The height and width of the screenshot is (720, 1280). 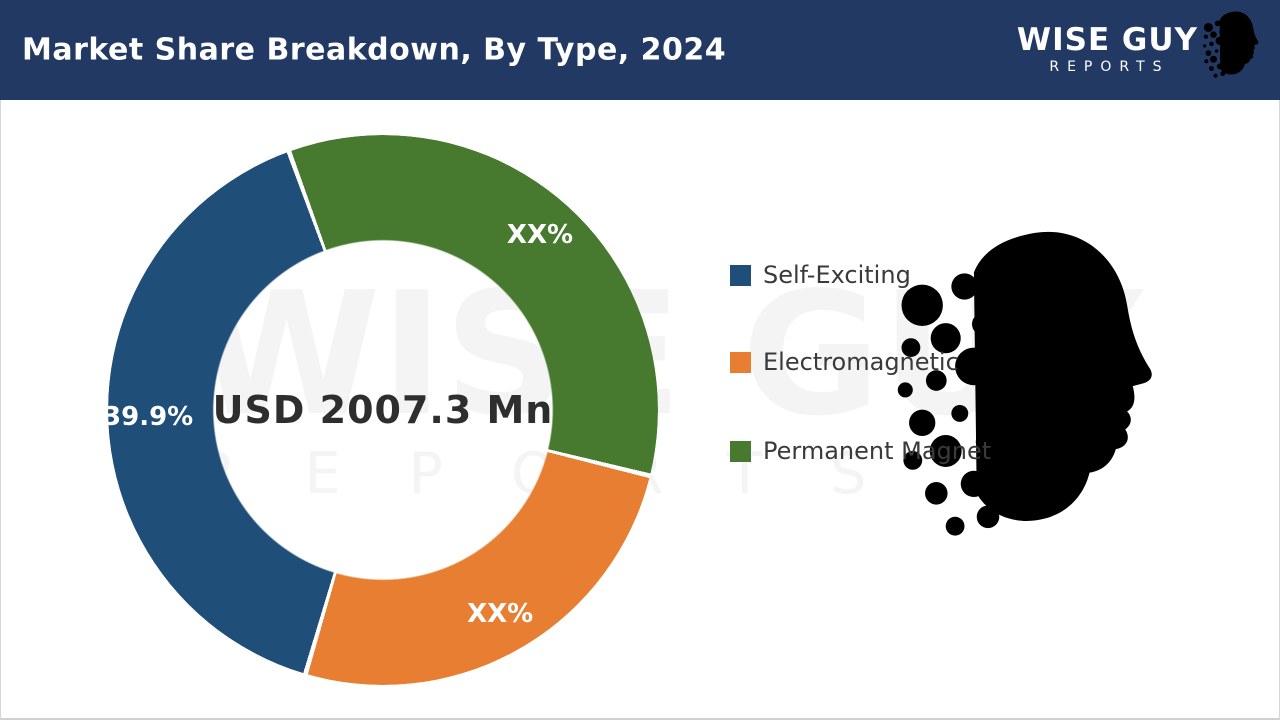 I want to click on donut-center-value: USD 2007.3 Mn, so click(x=383, y=410).